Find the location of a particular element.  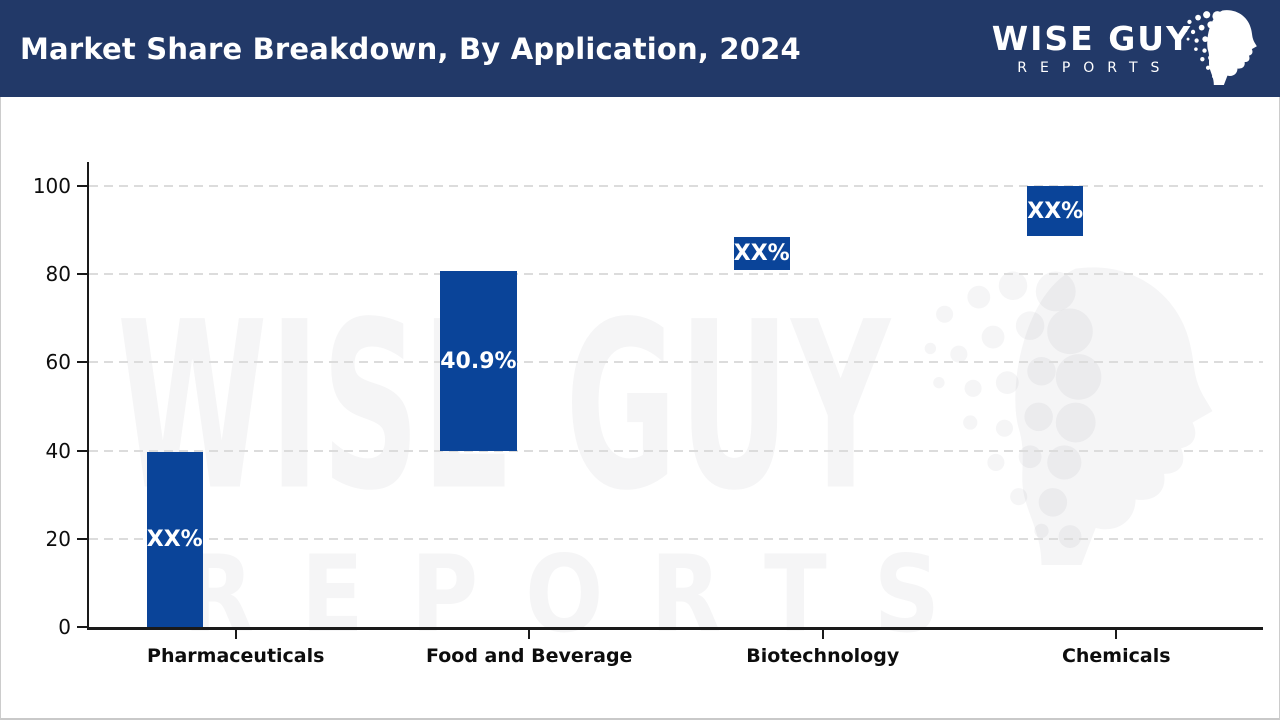

x-tick-mark-pharmaceuticals is located at coordinates (235, 634).